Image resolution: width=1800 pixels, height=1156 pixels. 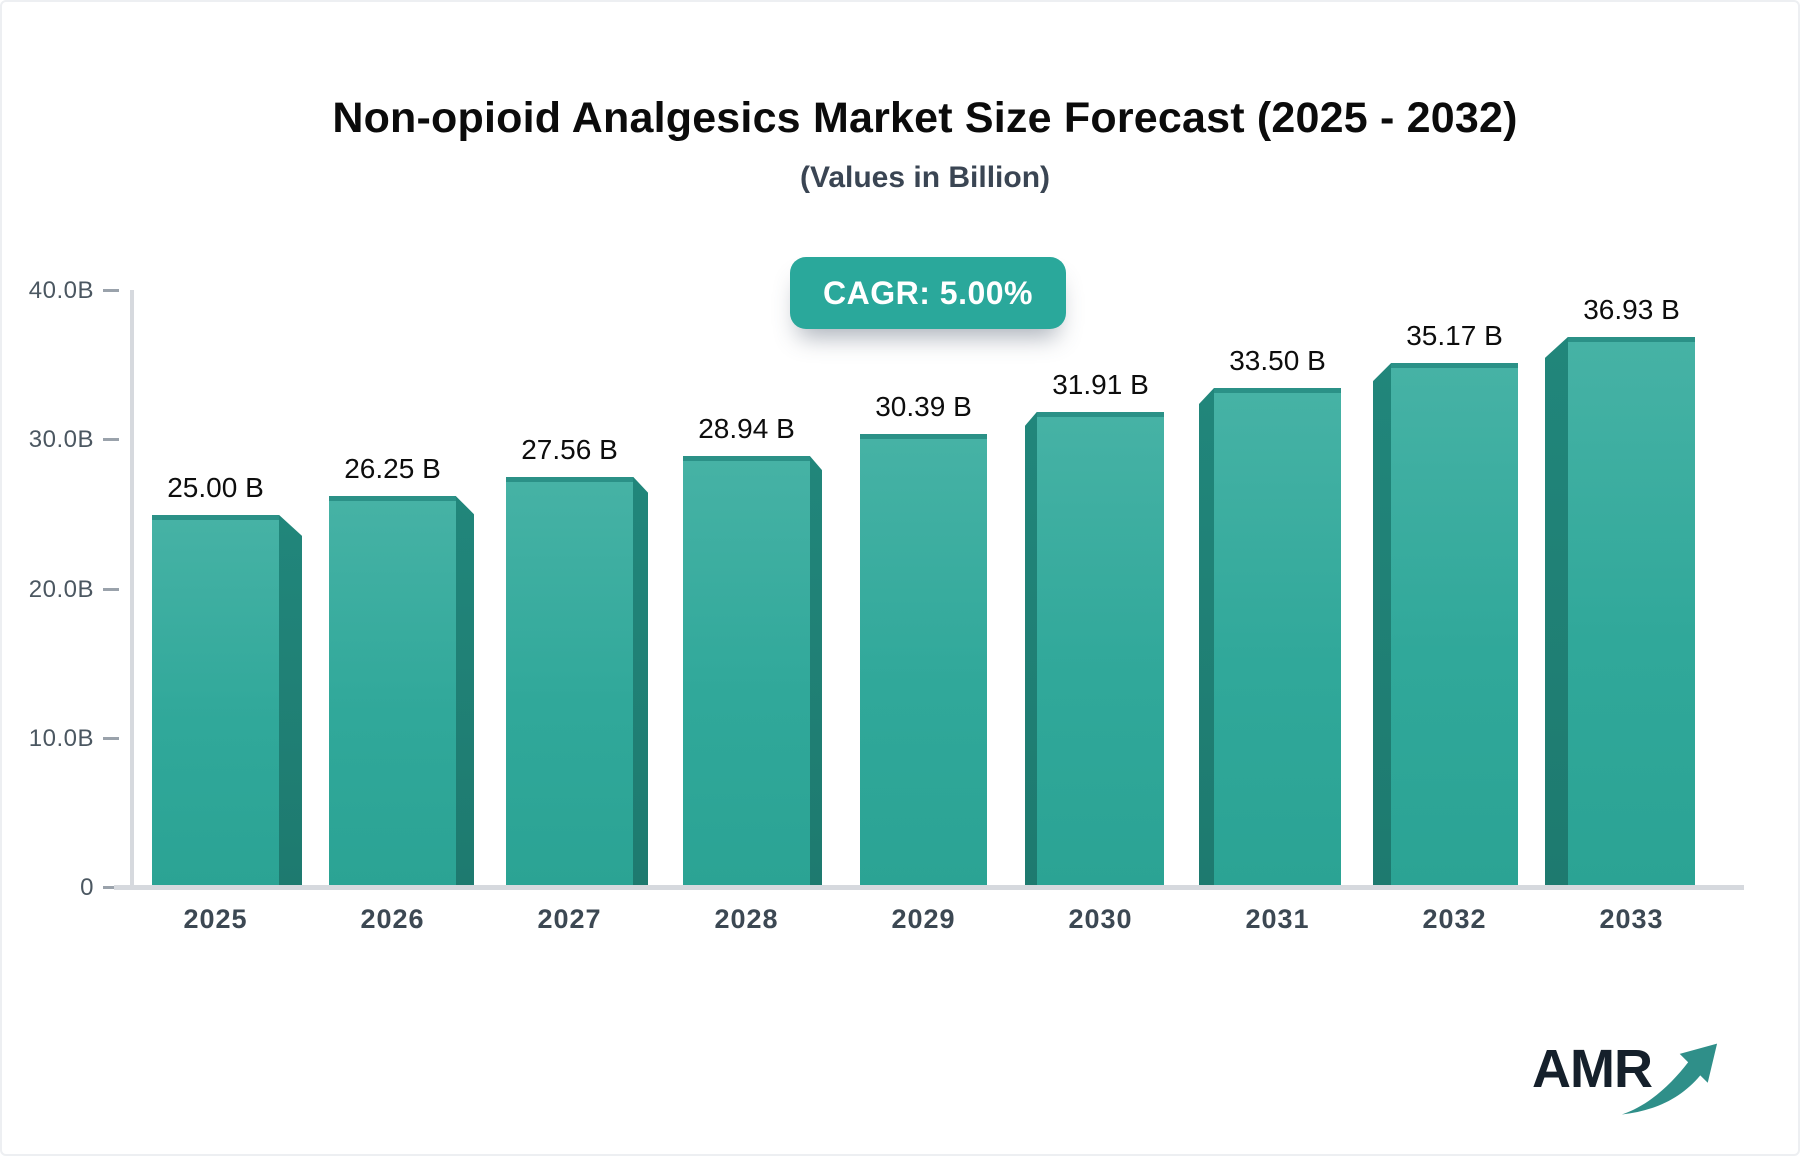 What do you see at coordinates (1454, 919) in the screenshot?
I see `x-axis-label-2032: 2032` at bounding box center [1454, 919].